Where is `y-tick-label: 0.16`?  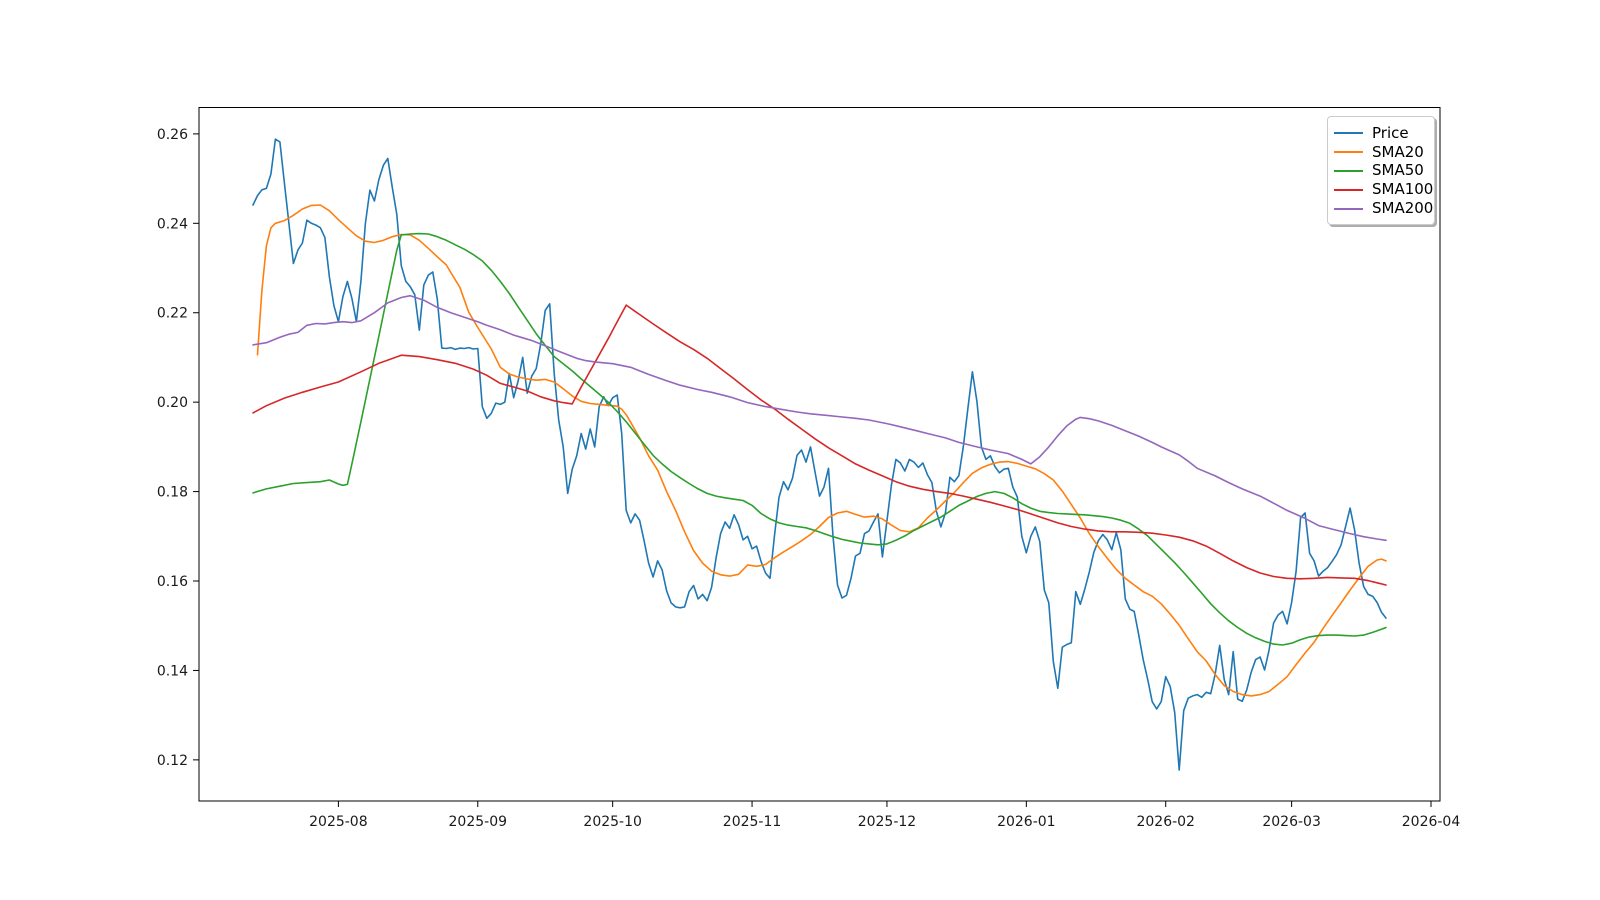
y-tick-label: 0.16 is located at coordinates (172, 582).